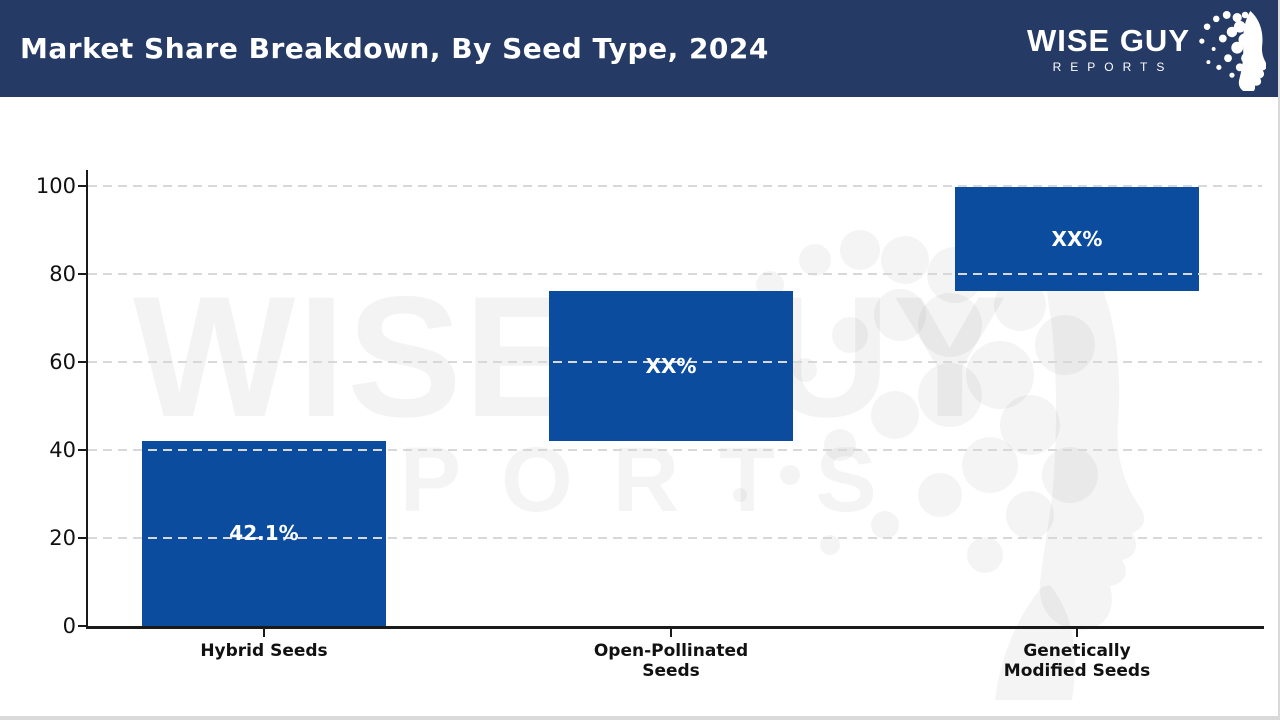  What do you see at coordinates (1077, 651) in the screenshot?
I see `x-category-label-line: Genetically` at bounding box center [1077, 651].